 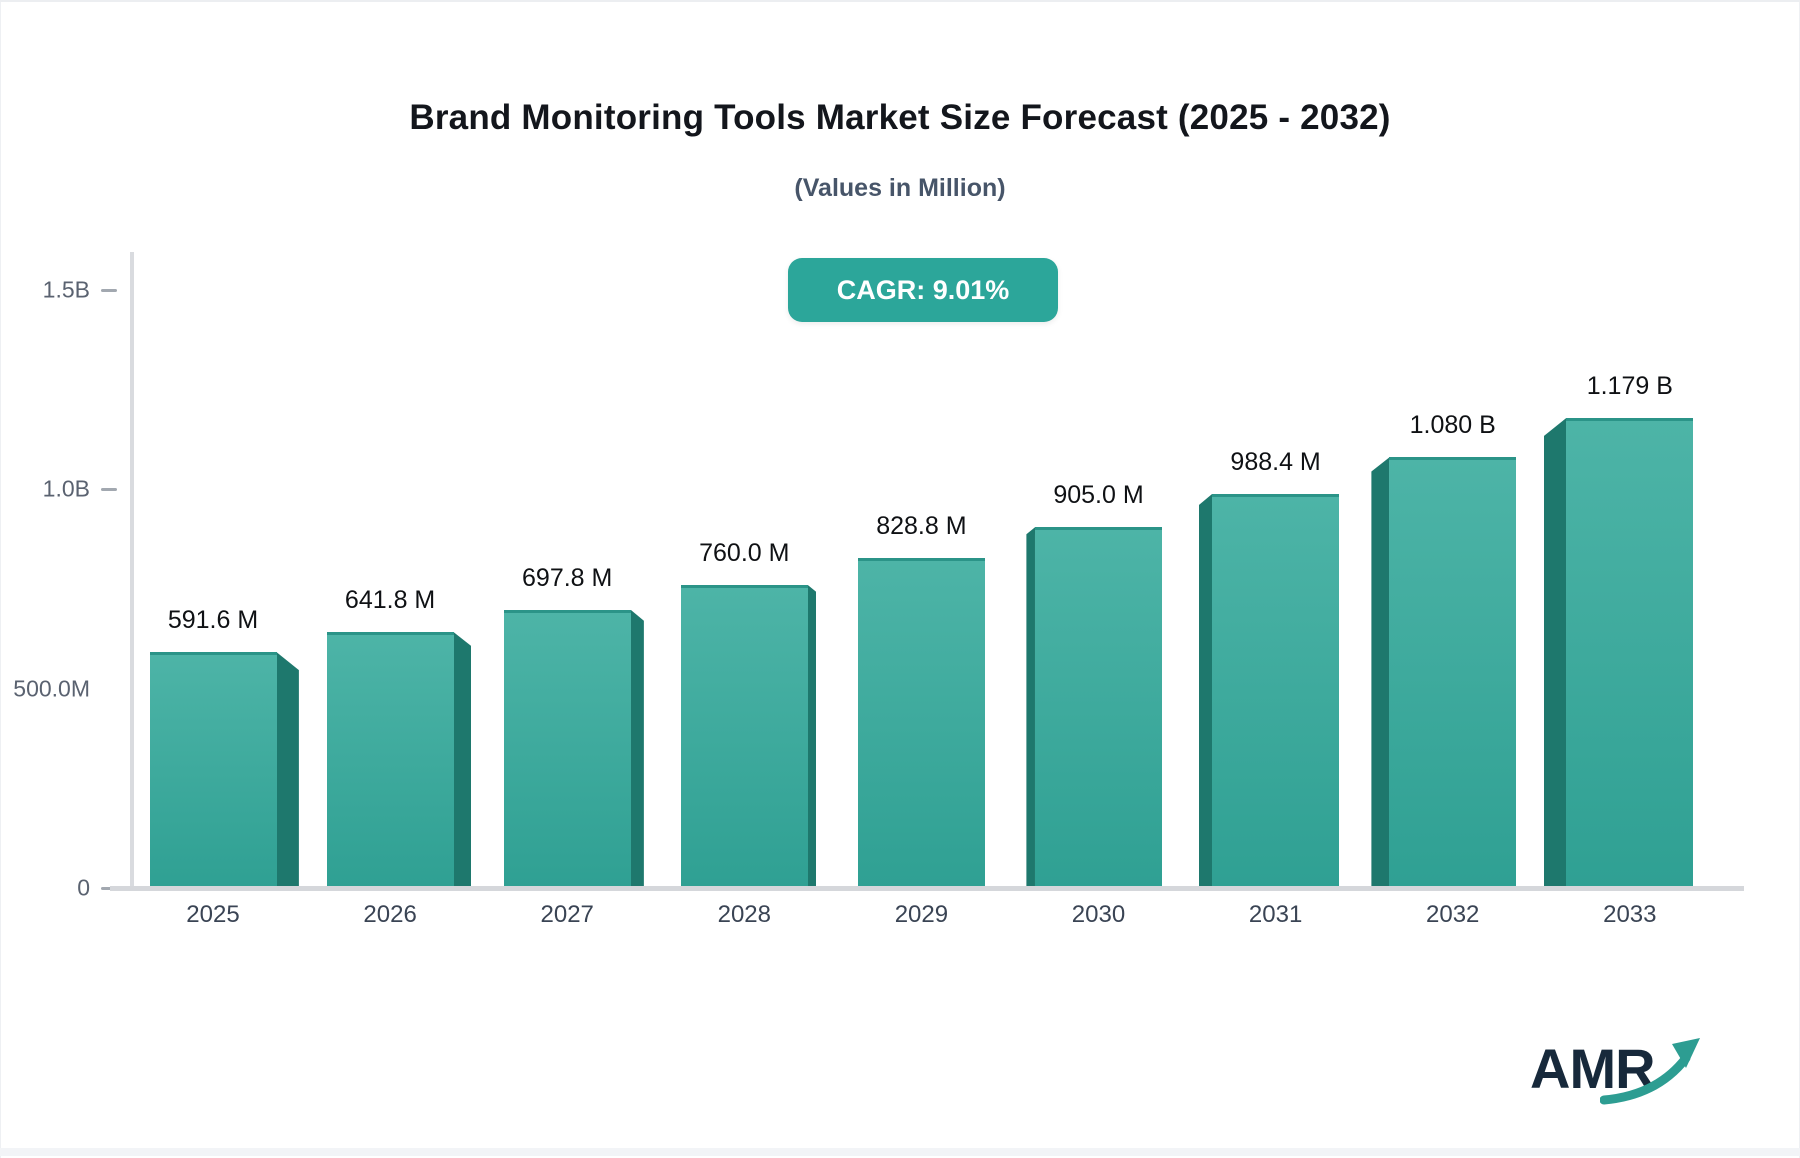 I want to click on bar-value-label-2031: 988.4 M, so click(x=1275, y=461).